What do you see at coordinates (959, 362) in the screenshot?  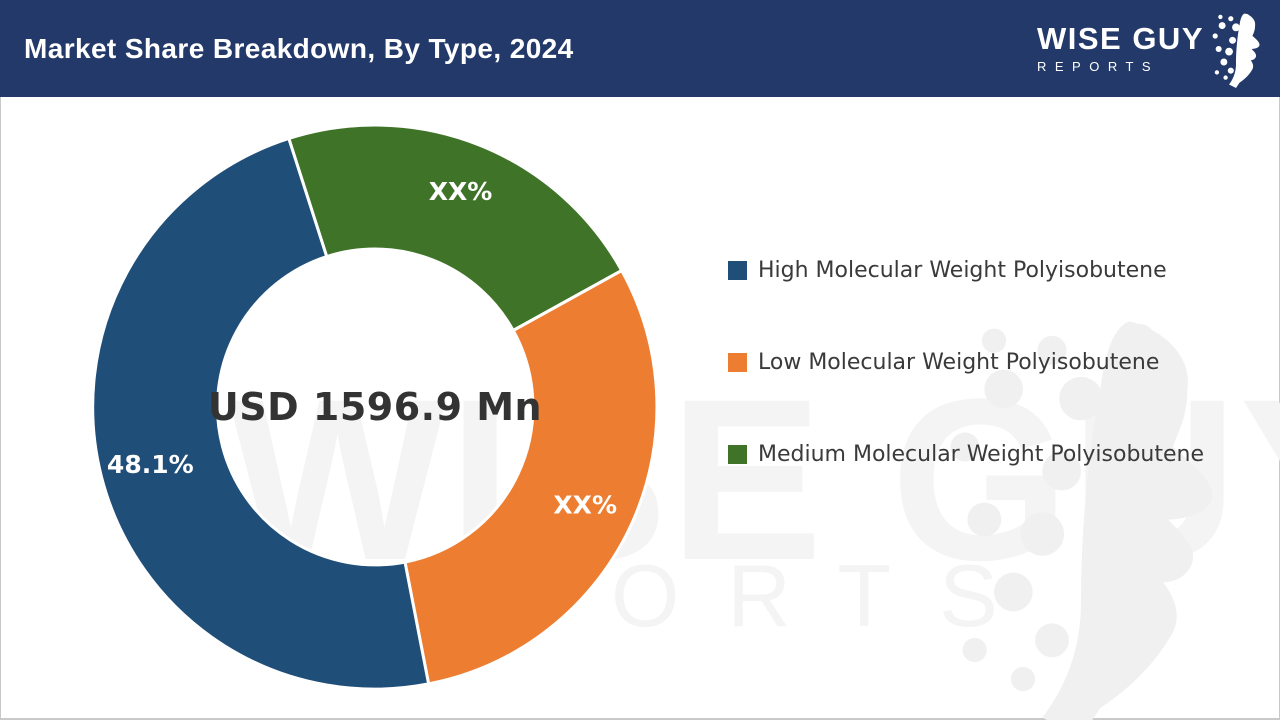 I see `legend-label: Low Molecular Weight Polyisobutene` at bounding box center [959, 362].